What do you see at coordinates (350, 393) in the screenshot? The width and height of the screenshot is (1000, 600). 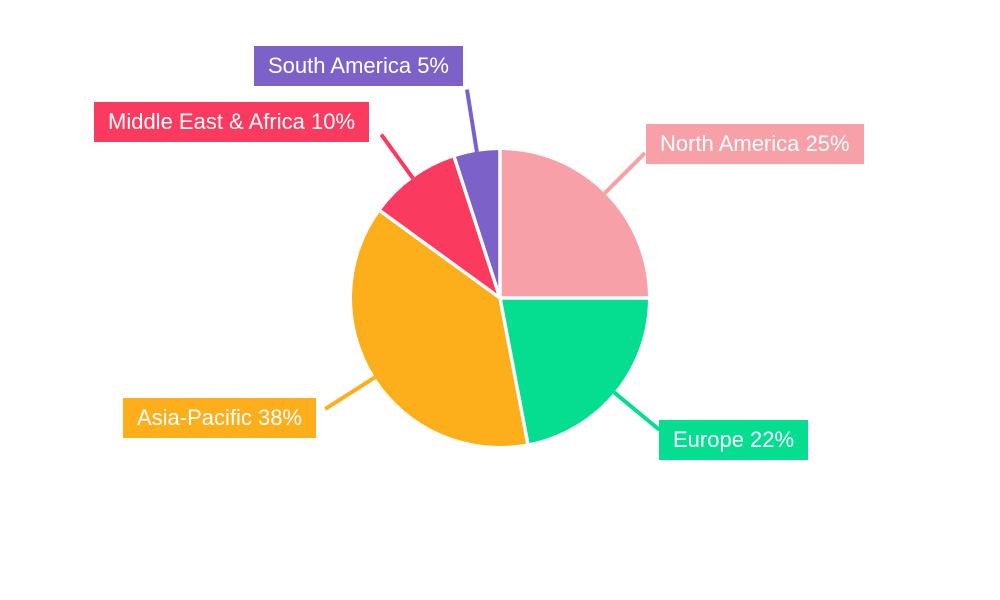 I see `leader-line-asia-pacific` at bounding box center [350, 393].